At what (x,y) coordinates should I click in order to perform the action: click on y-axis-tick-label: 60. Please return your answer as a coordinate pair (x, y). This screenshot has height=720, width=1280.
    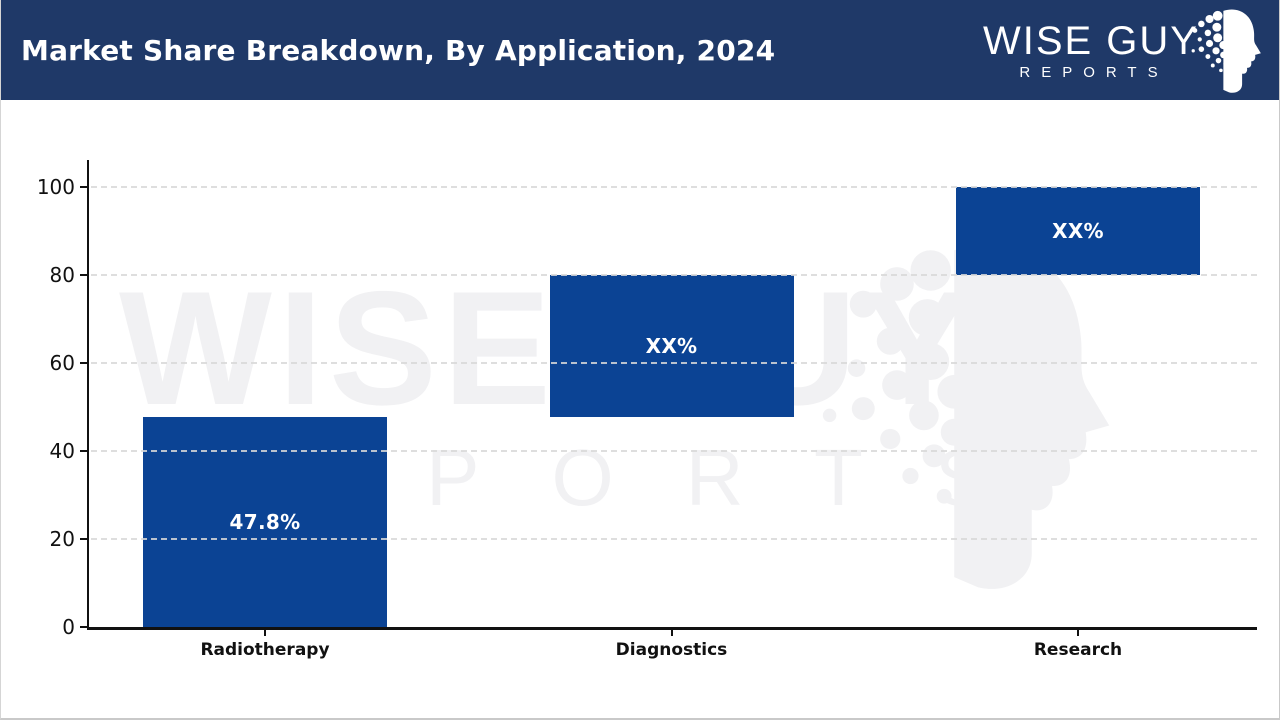
    Looking at the image, I should click on (62, 363).